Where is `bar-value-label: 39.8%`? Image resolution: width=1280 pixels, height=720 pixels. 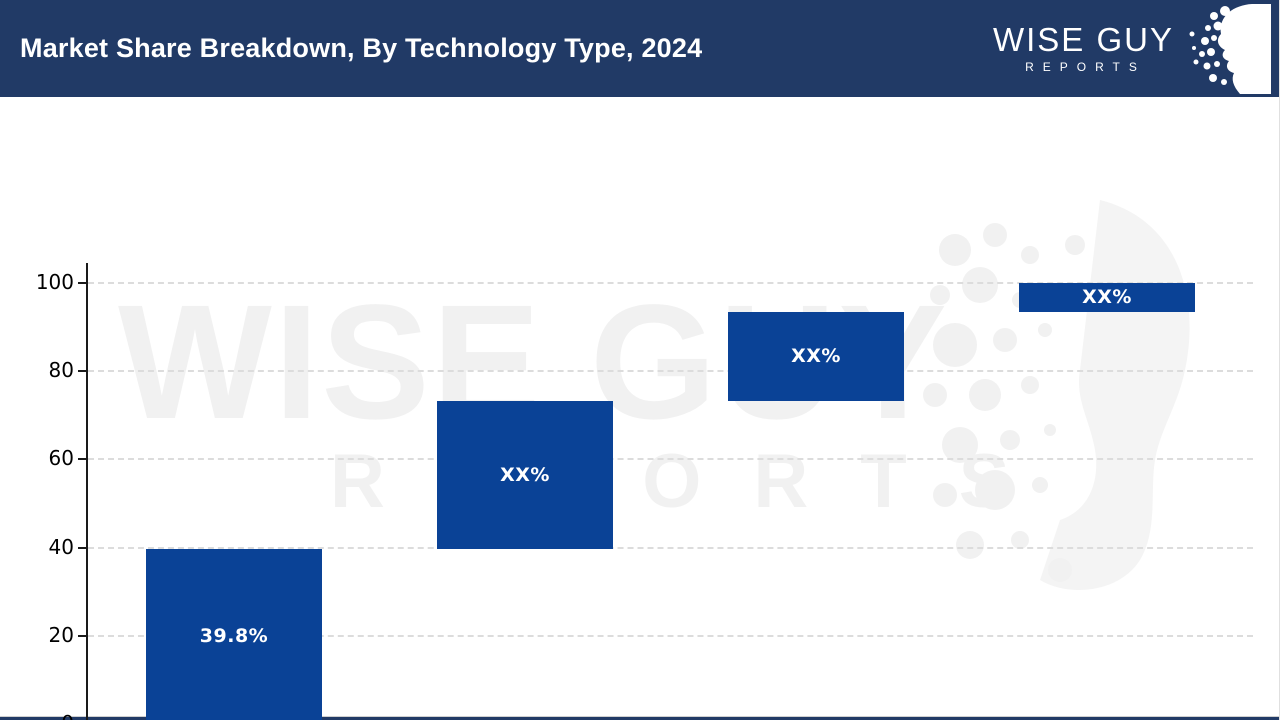
bar-value-label: 39.8% is located at coordinates (234, 636).